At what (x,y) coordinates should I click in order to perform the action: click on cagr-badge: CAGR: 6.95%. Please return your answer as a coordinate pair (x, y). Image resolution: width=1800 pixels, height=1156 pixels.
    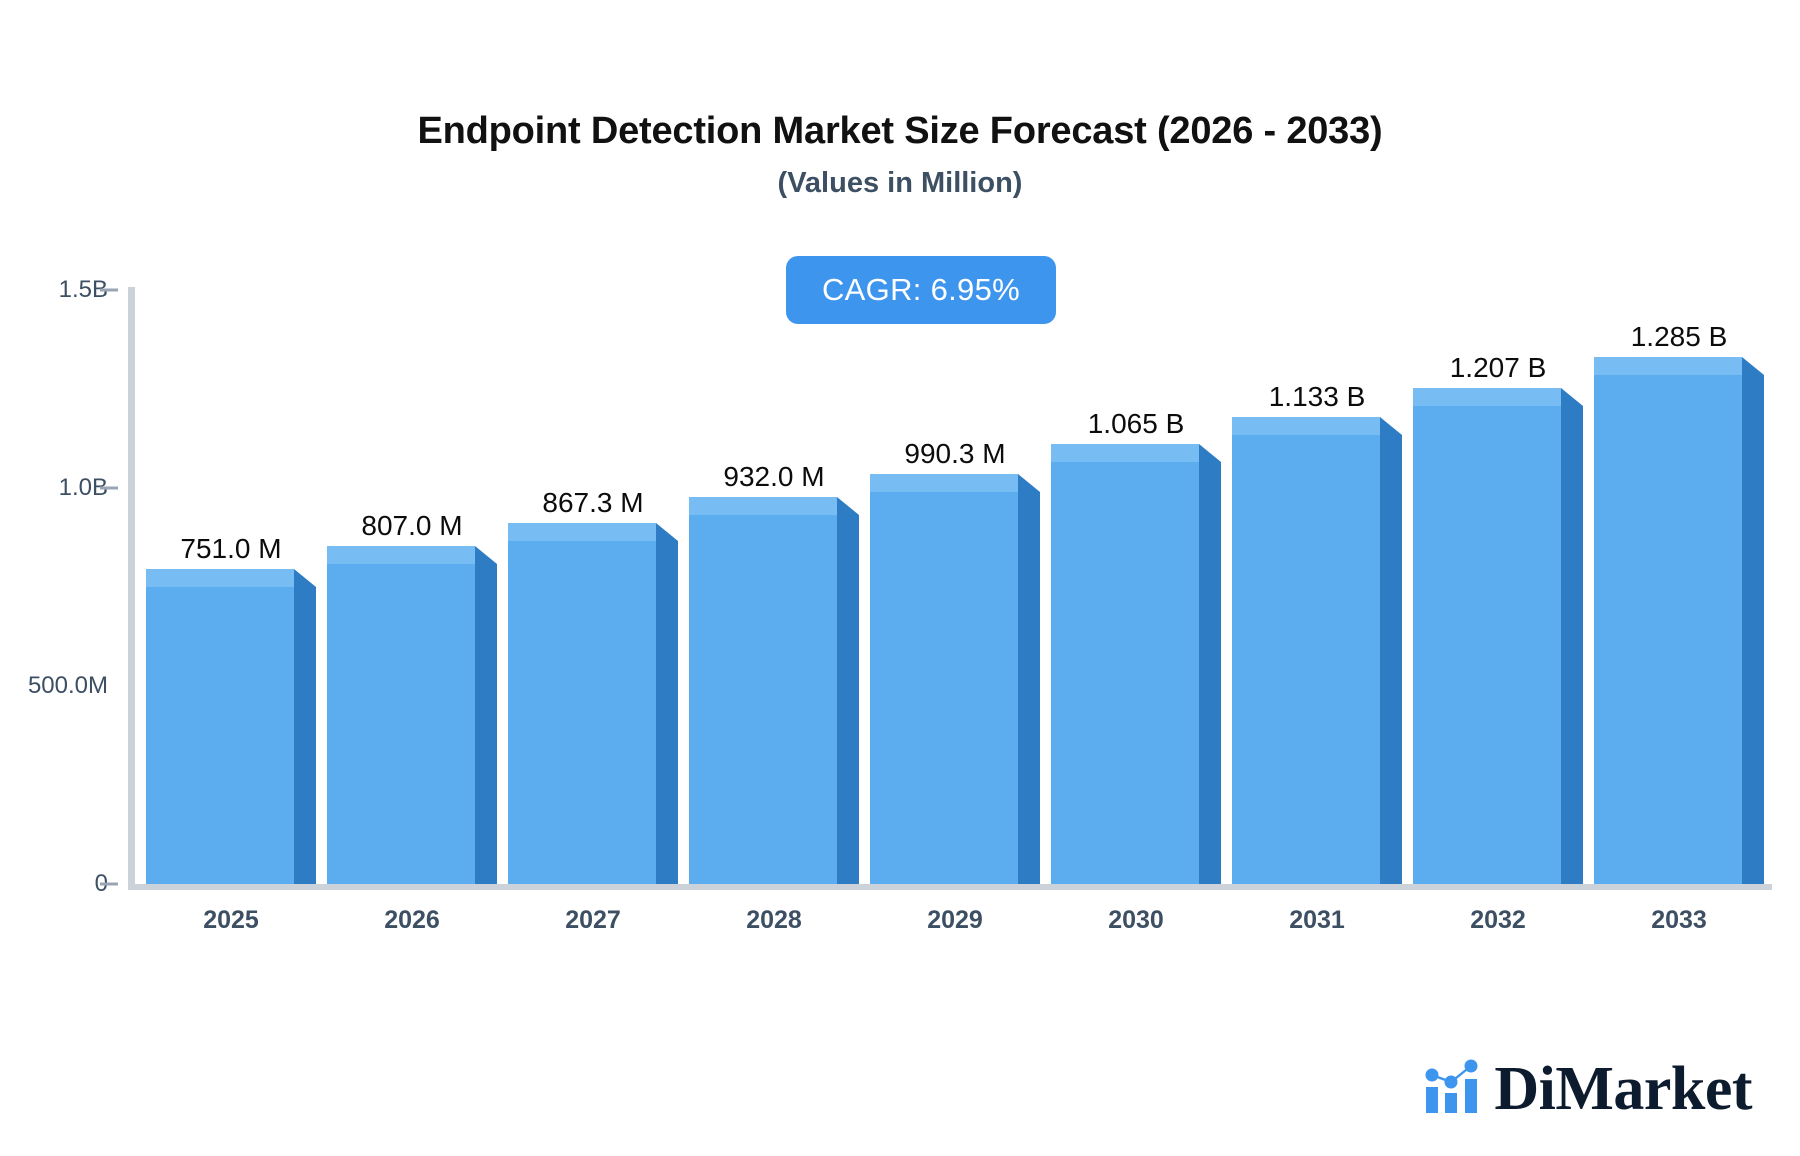
    Looking at the image, I should click on (921, 290).